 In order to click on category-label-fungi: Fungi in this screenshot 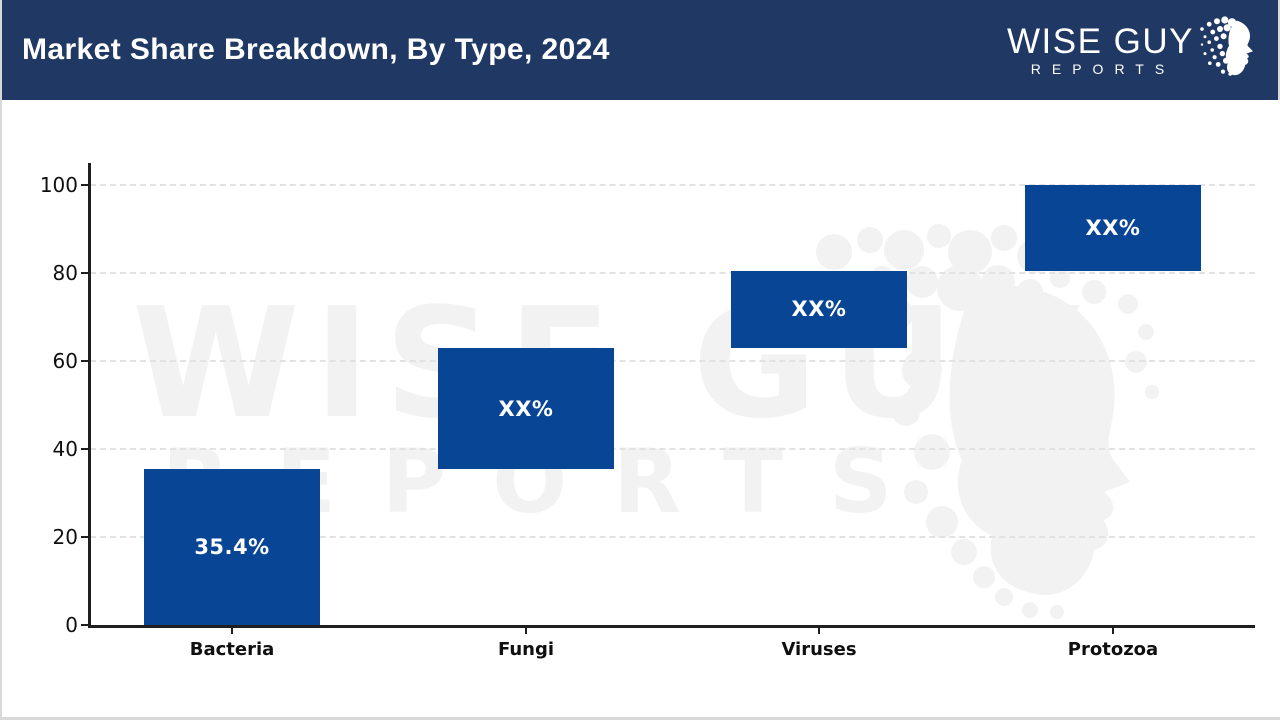, I will do `click(526, 649)`.